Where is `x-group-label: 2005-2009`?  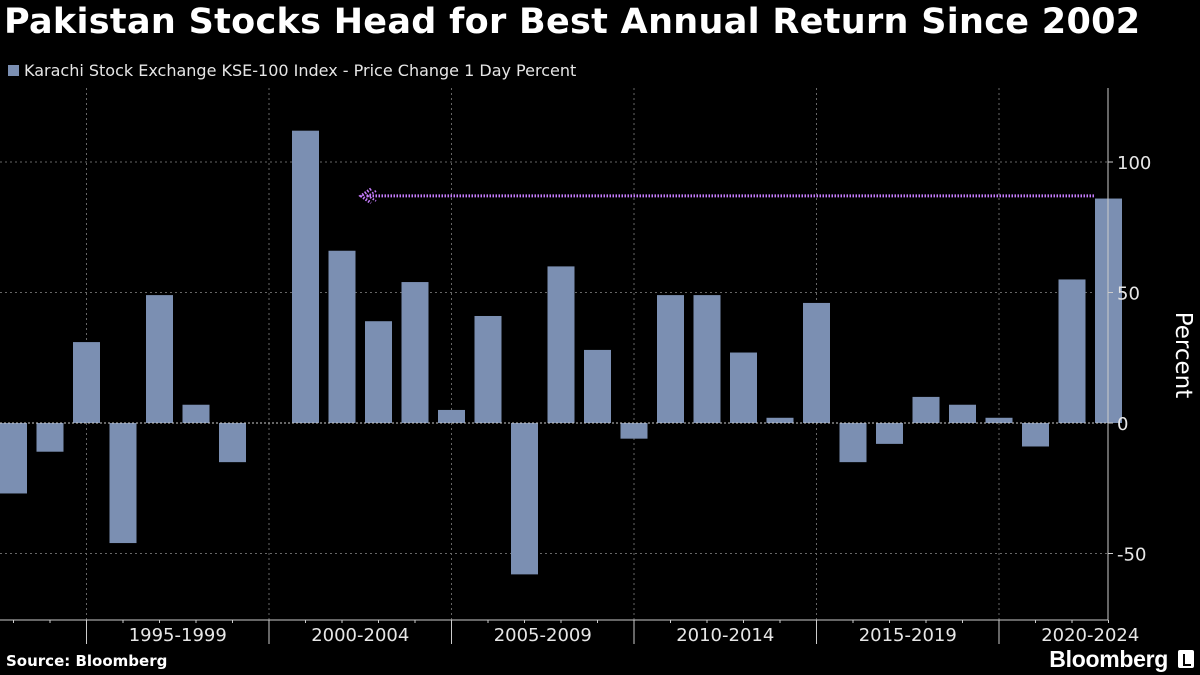
x-group-label: 2005-2009 is located at coordinates (543, 635).